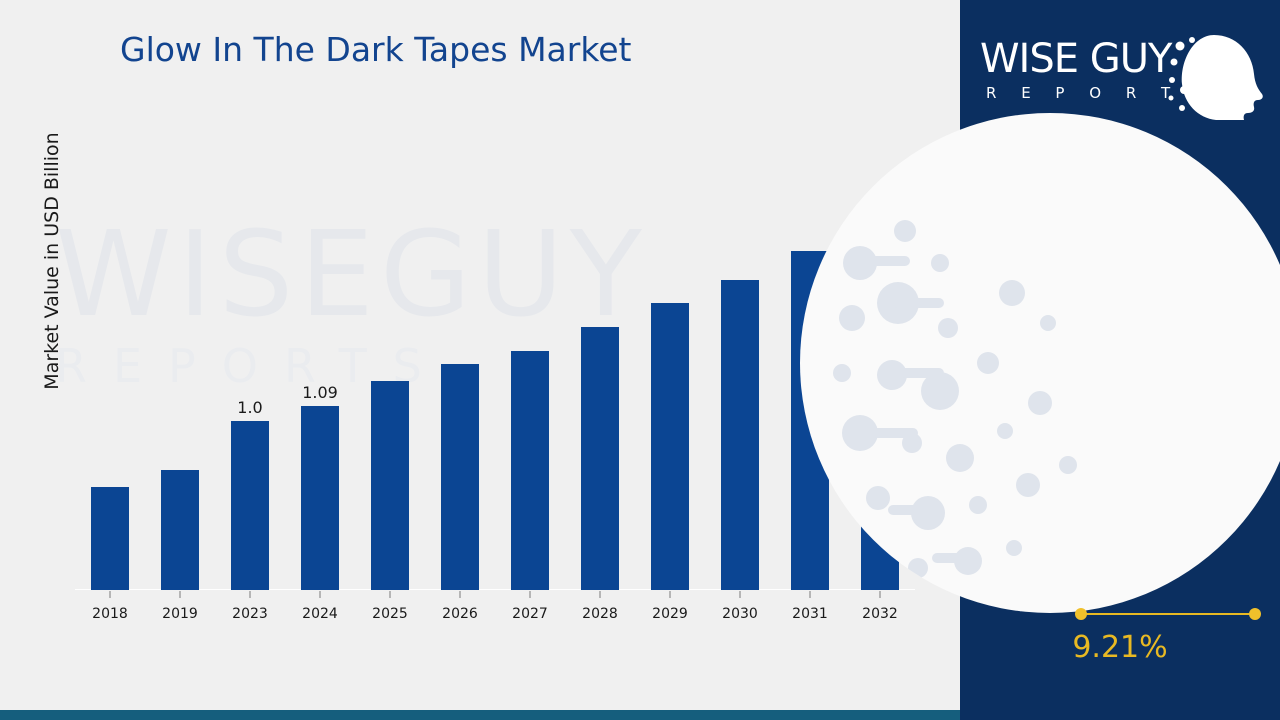 The height and width of the screenshot is (720, 1280). I want to click on y-axis-label: Market Value in USD Billion, so click(52, 261).